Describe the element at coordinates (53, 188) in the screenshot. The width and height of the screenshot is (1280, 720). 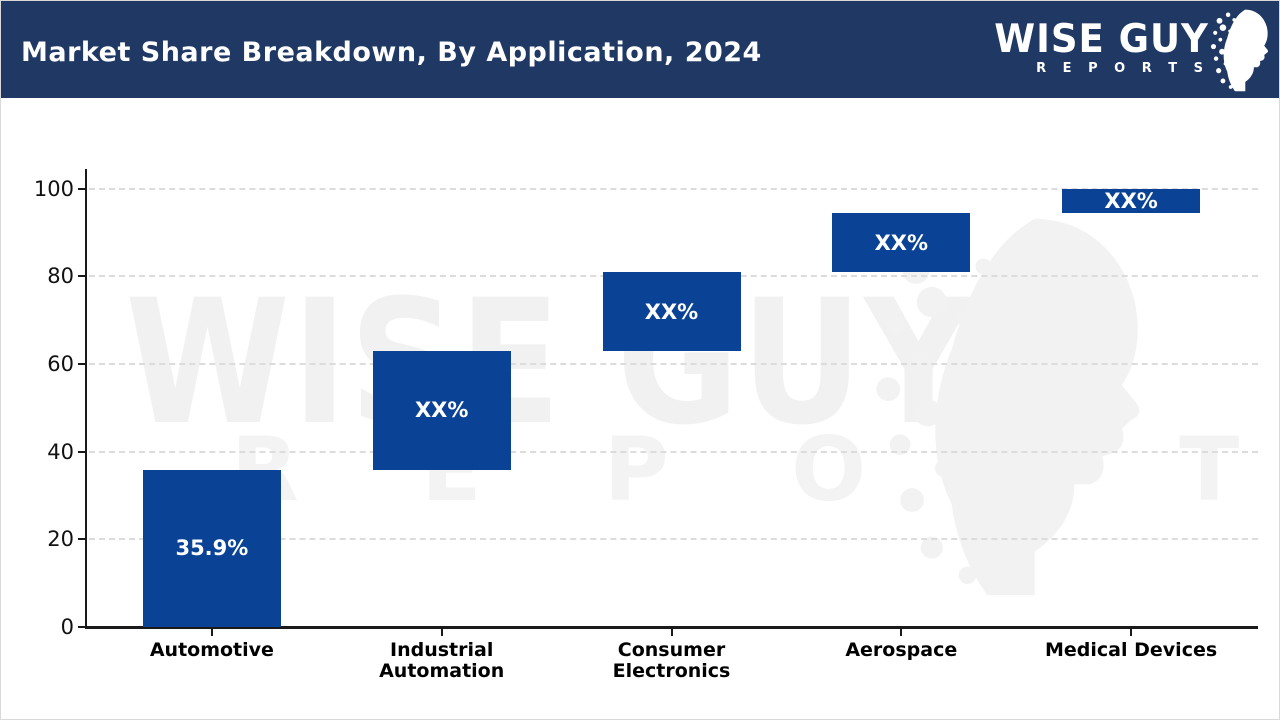
I see `y-axis-tick-label: 100` at that location.